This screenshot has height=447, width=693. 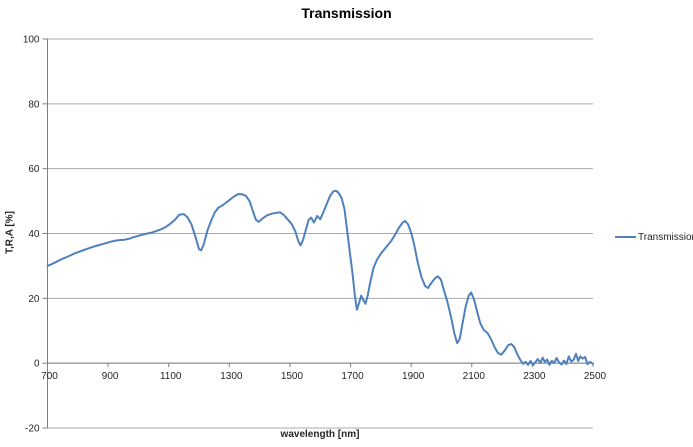 I want to click on legend-label: Transmission, so click(x=665, y=237).